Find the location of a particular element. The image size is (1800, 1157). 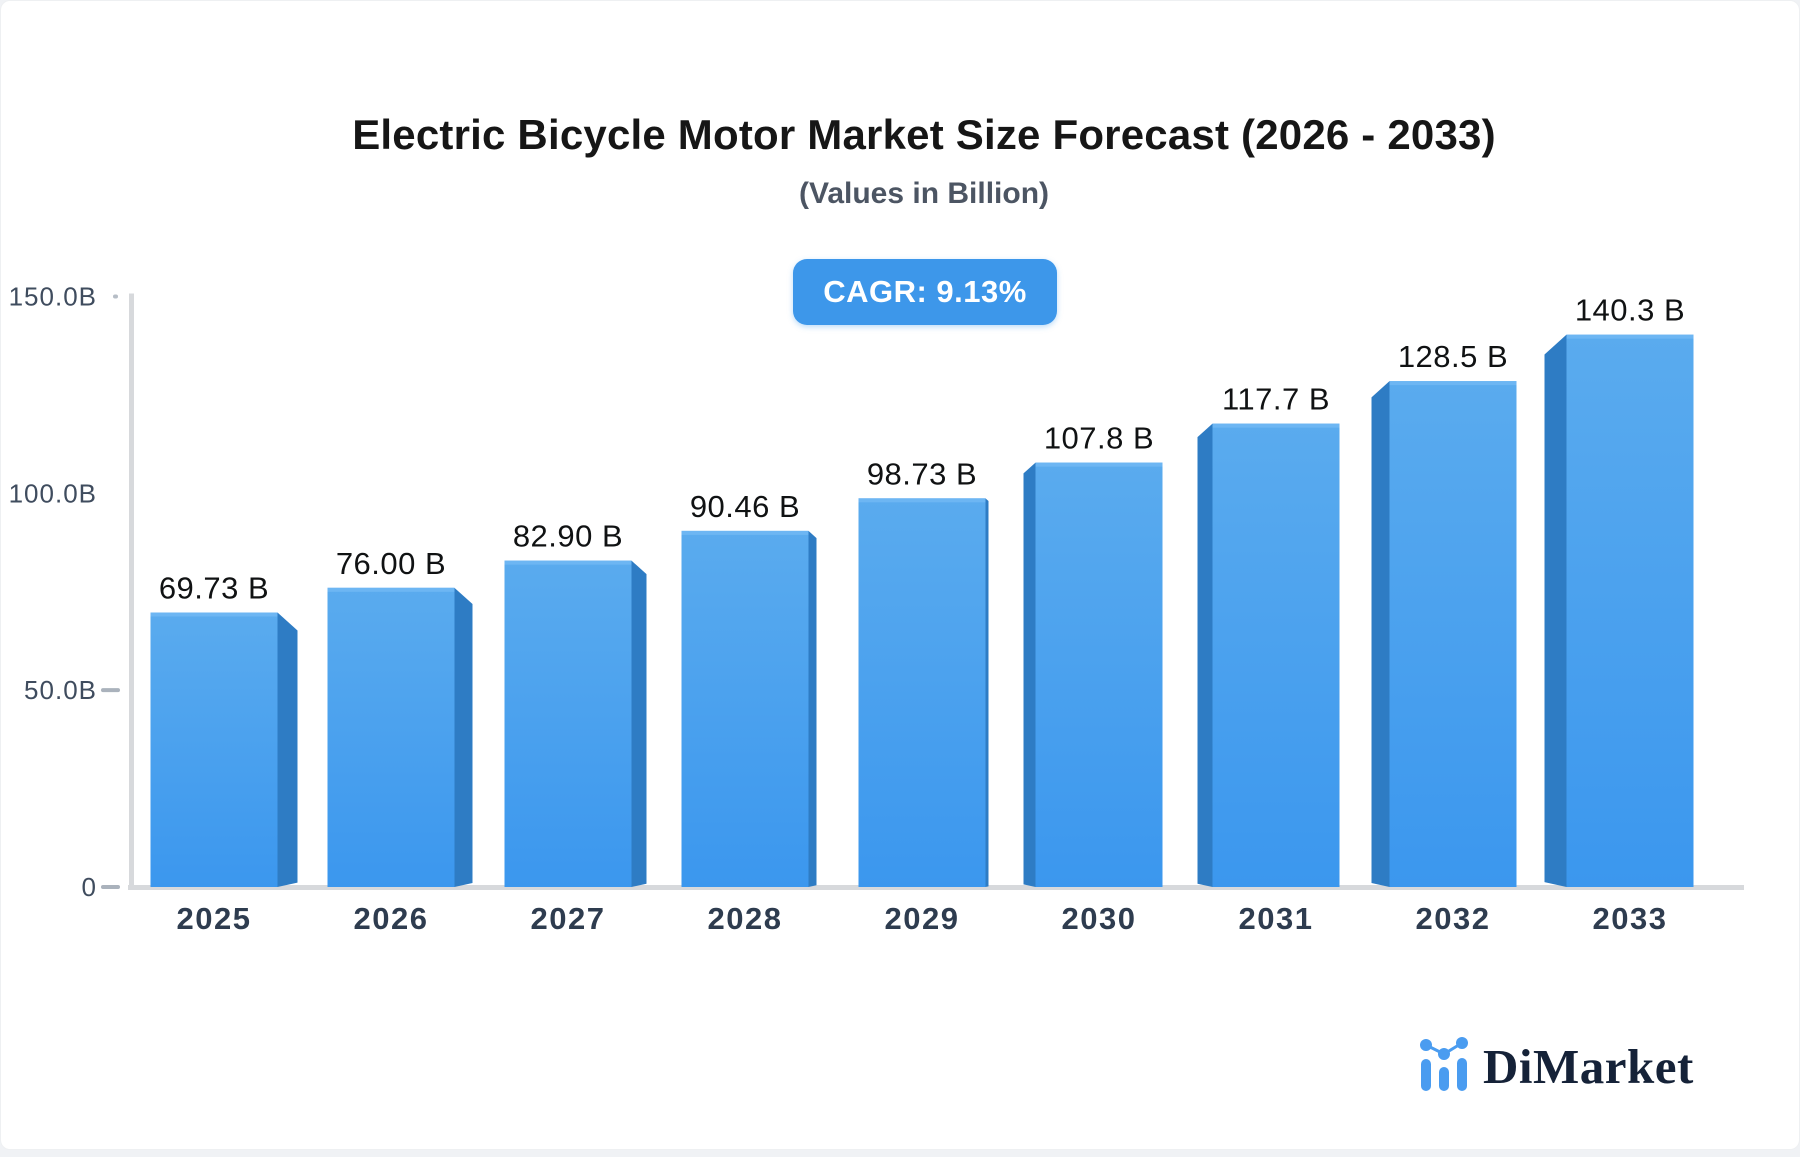

y-tick-label: 50.0B is located at coordinates (60, 690).